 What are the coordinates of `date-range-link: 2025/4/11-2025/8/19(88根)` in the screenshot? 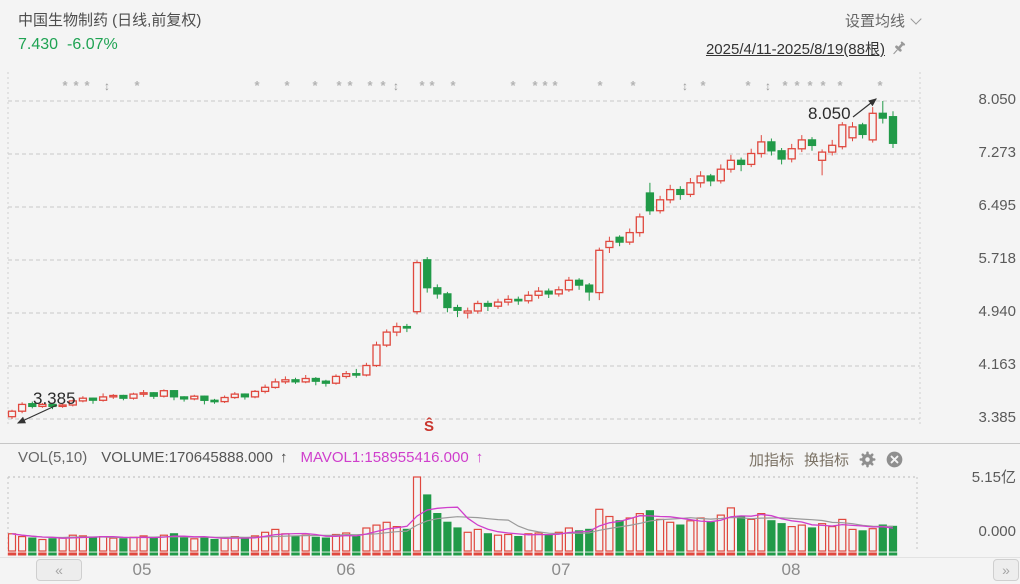 It's located at (795, 49).